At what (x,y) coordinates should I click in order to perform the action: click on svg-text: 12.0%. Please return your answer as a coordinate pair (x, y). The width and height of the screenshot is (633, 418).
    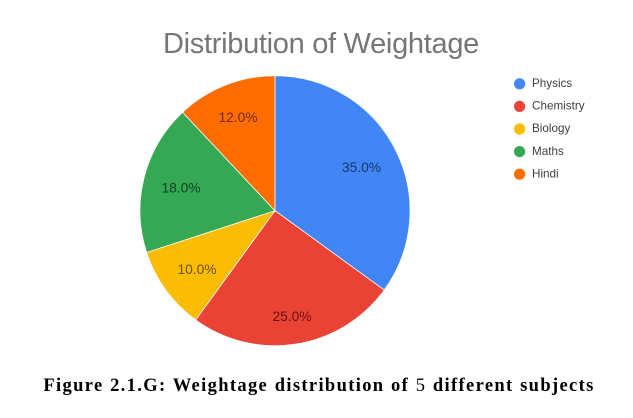
    Looking at the image, I should click on (237, 117).